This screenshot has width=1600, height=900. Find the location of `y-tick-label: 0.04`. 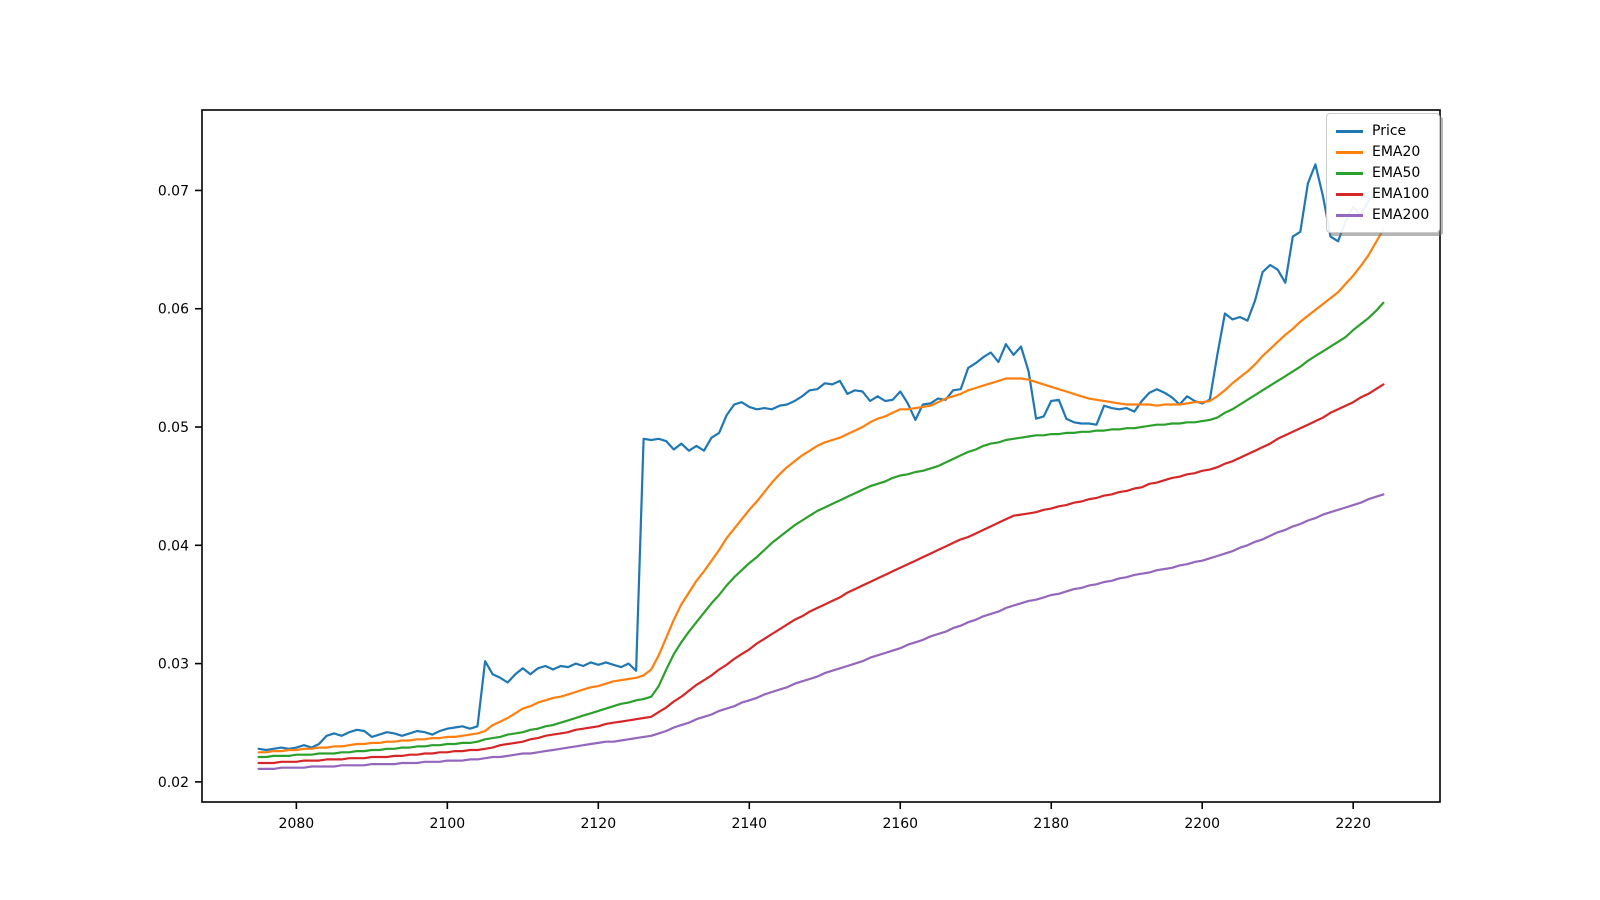

y-tick-label: 0.04 is located at coordinates (173, 546).